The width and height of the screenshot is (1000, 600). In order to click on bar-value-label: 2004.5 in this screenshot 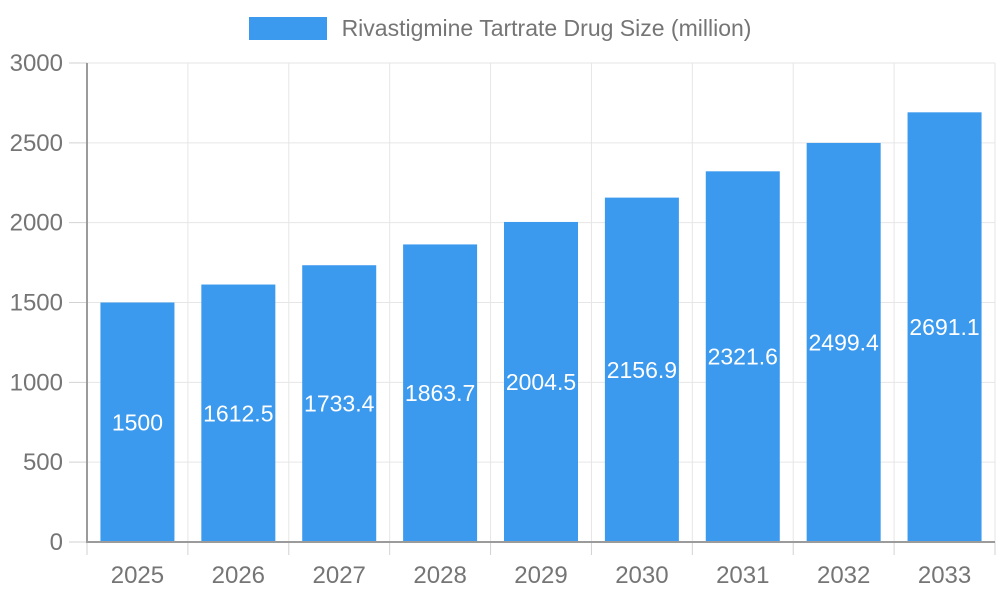, I will do `click(541, 382)`.